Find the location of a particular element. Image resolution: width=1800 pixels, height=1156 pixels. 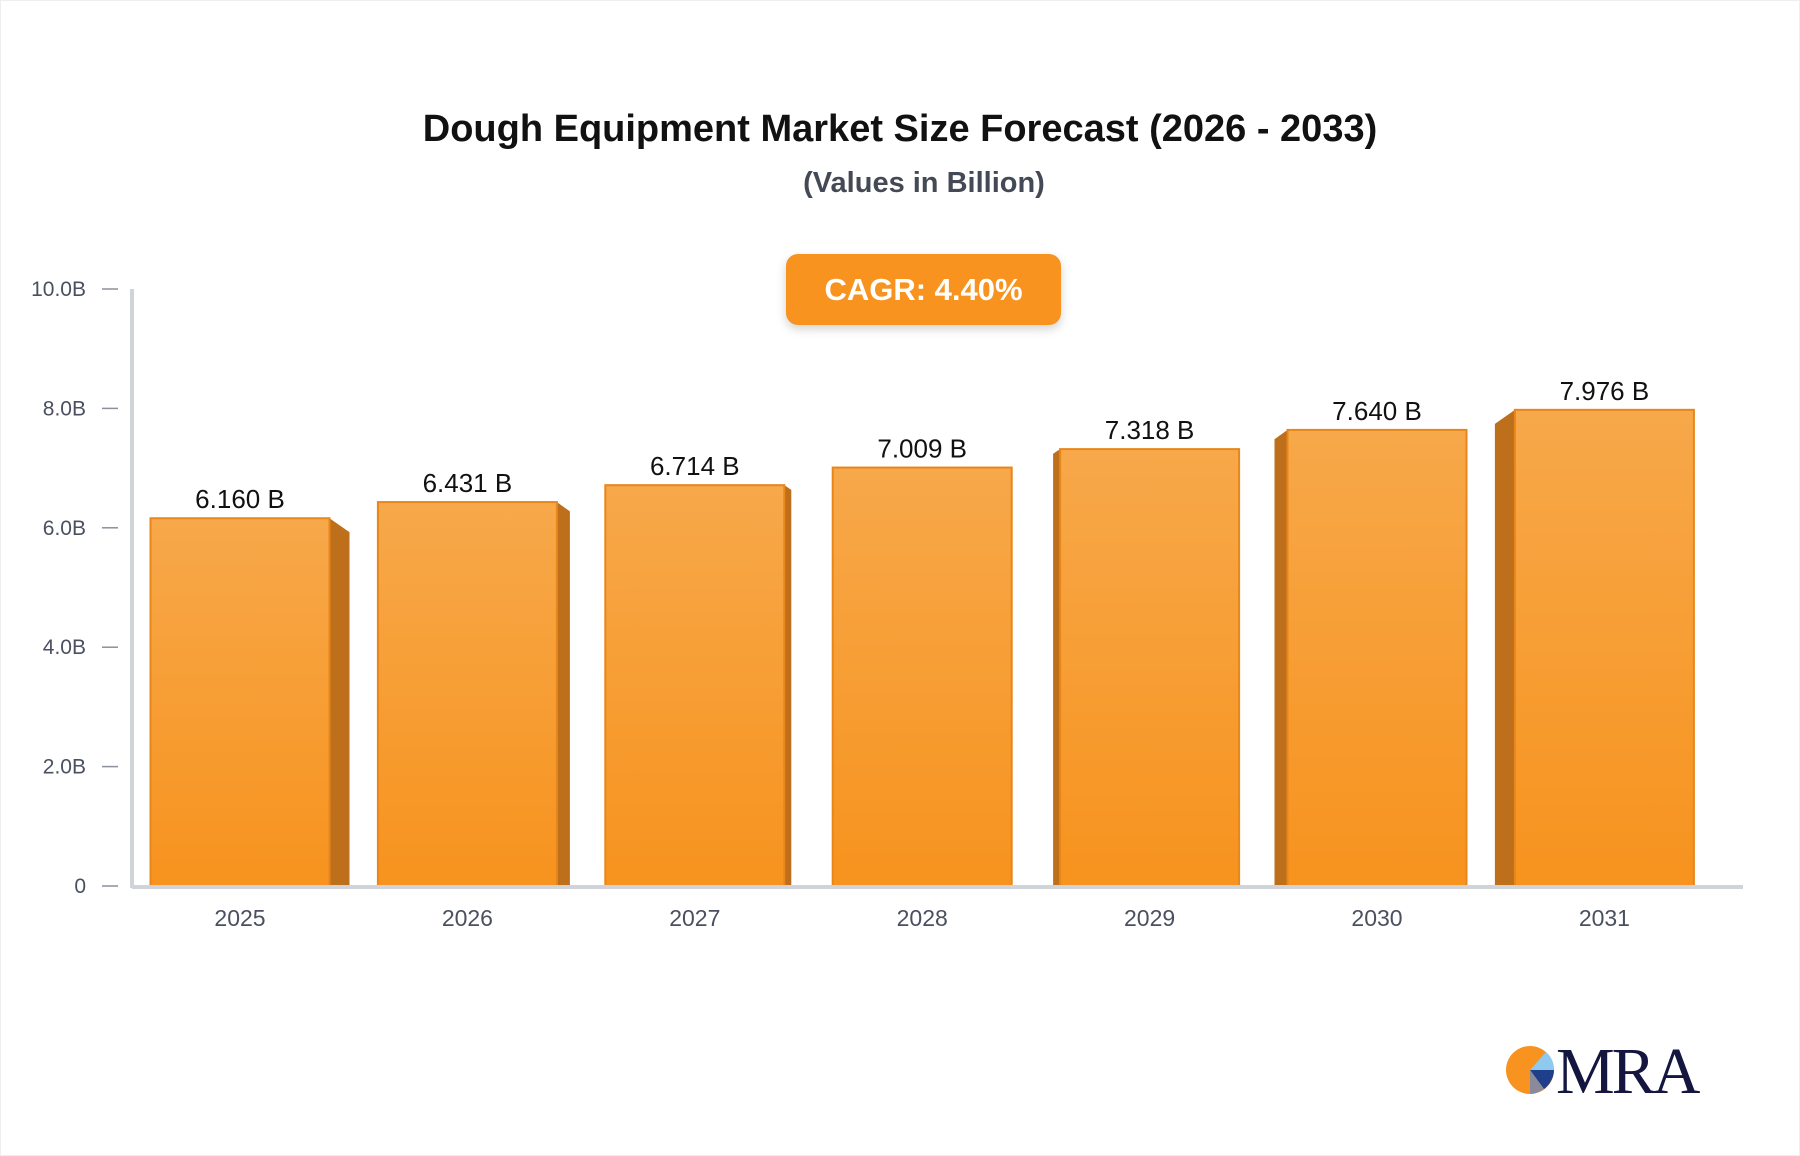

pie-logo-icon is located at coordinates (1530, 1070).